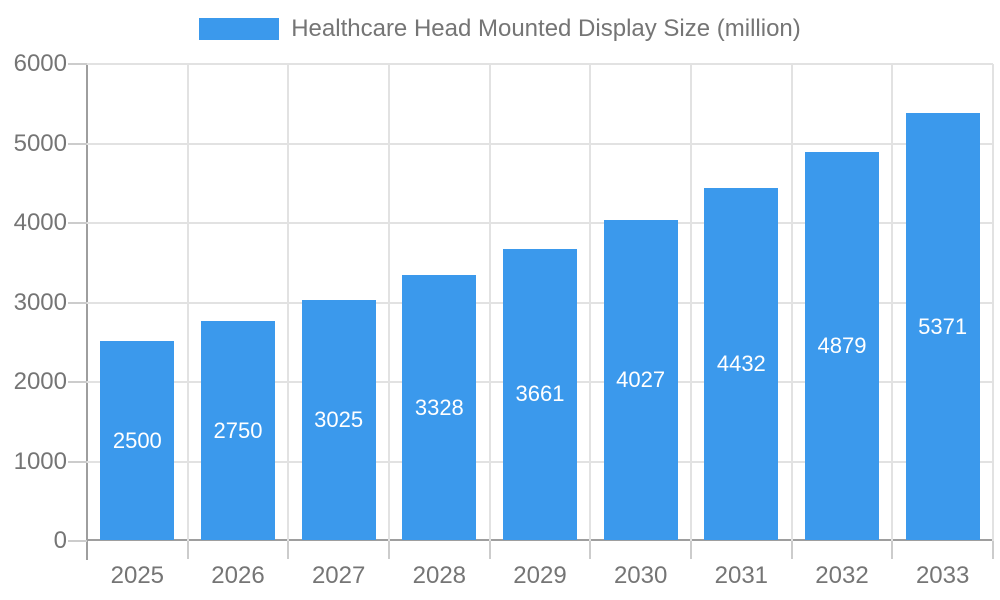  Describe the element at coordinates (40, 461) in the screenshot. I see `y-axis-label: 1000` at that location.